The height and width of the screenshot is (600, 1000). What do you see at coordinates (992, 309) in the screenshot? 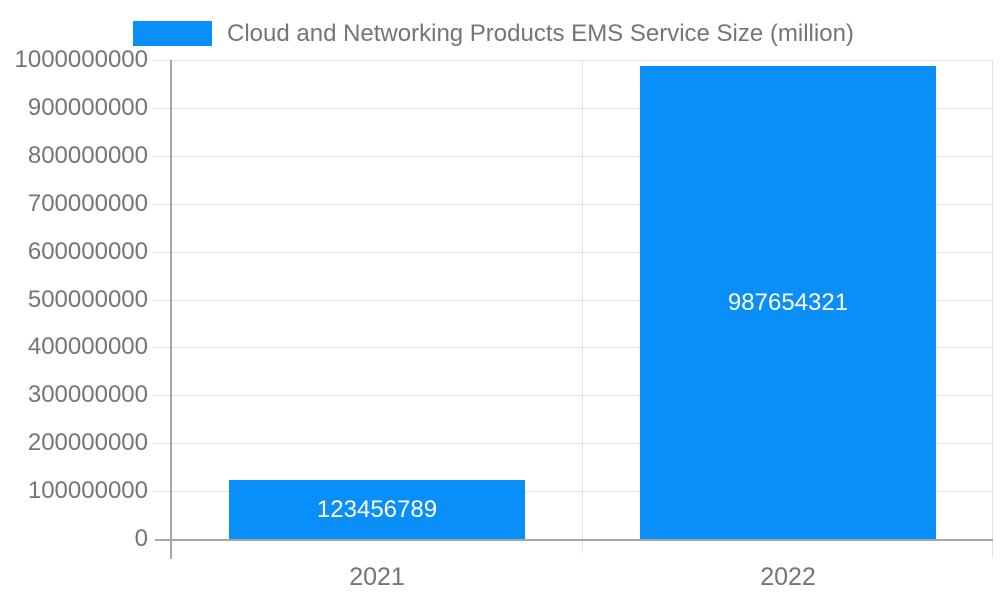
I see `plot-right-border` at bounding box center [992, 309].